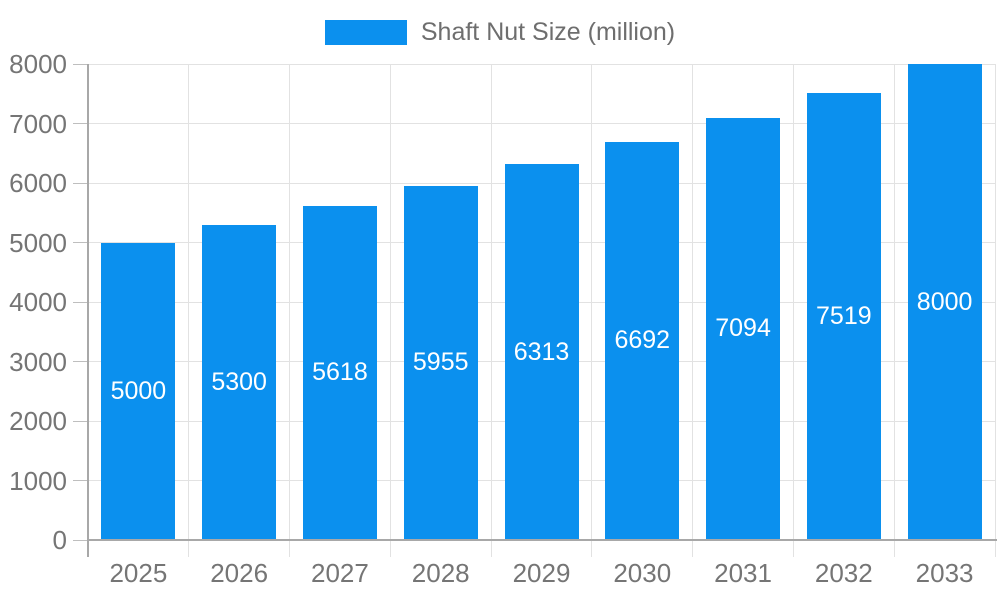 The width and height of the screenshot is (1000, 600). I want to click on bar-value-label: 5955, so click(440, 362).